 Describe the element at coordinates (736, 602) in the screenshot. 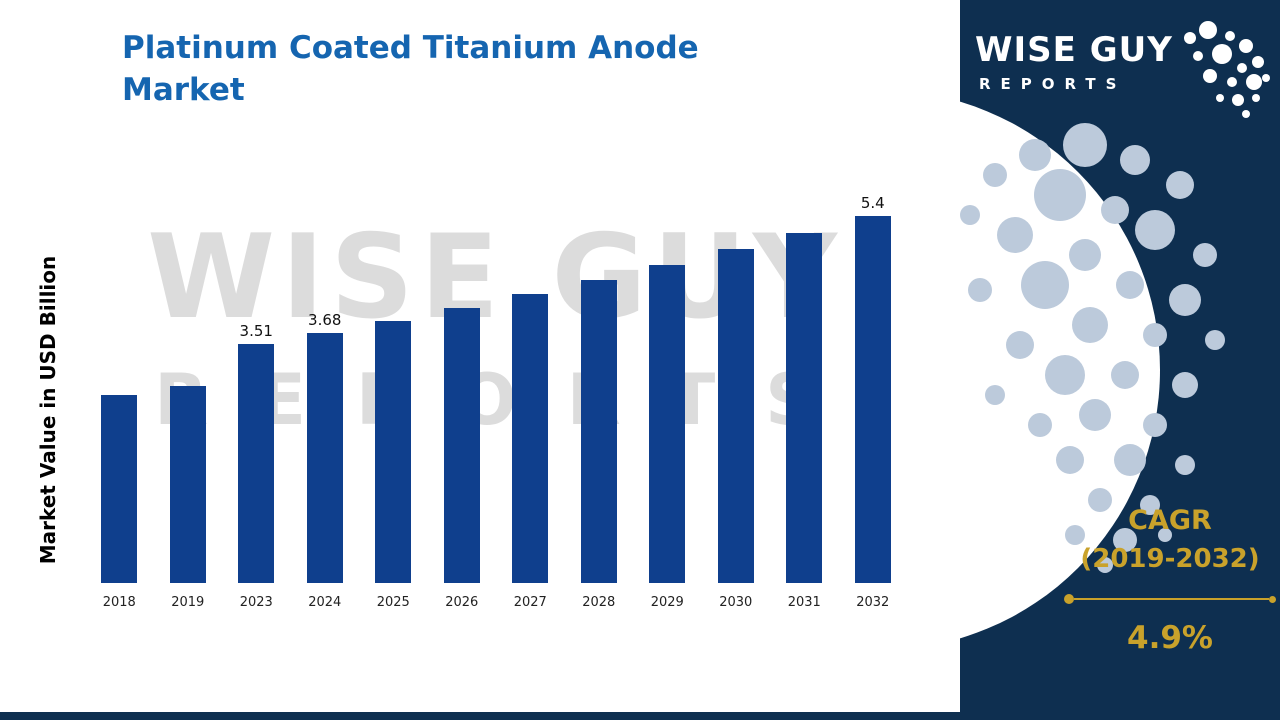

I see `x-tick-label: 2030` at that location.